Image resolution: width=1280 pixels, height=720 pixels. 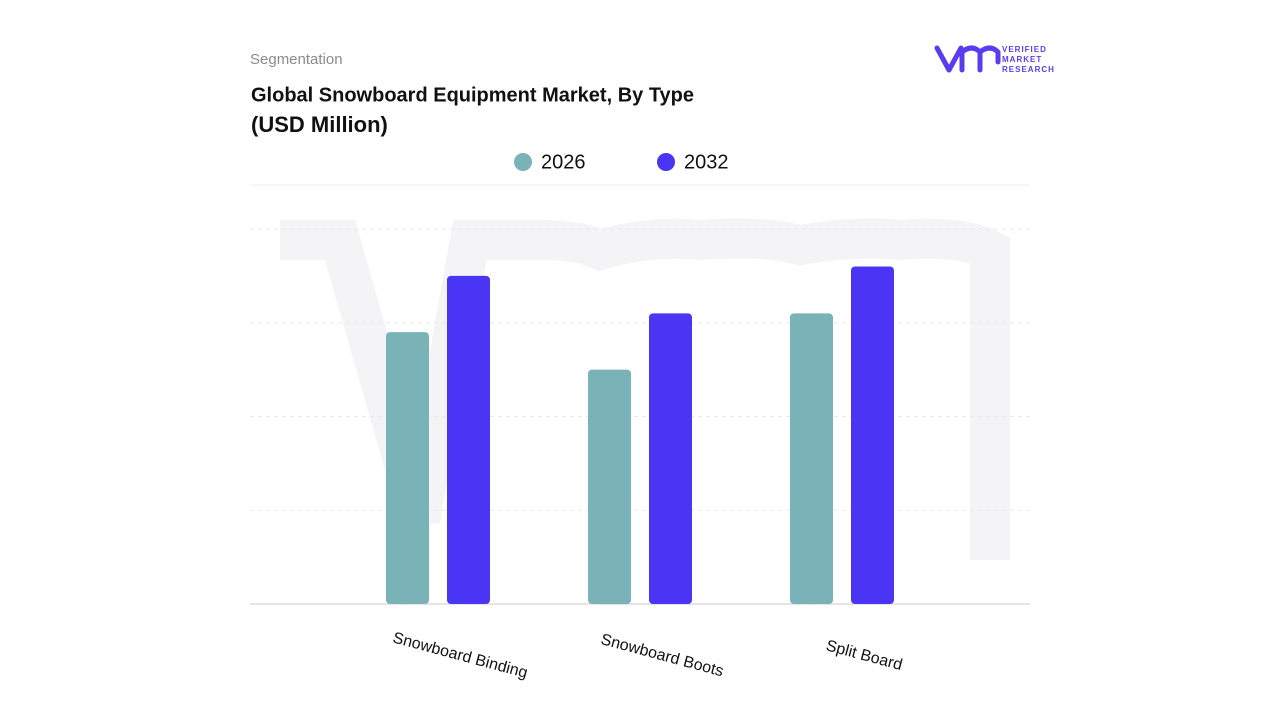 I want to click on x-tick-label: Split Board, so click(x=864, y=655).